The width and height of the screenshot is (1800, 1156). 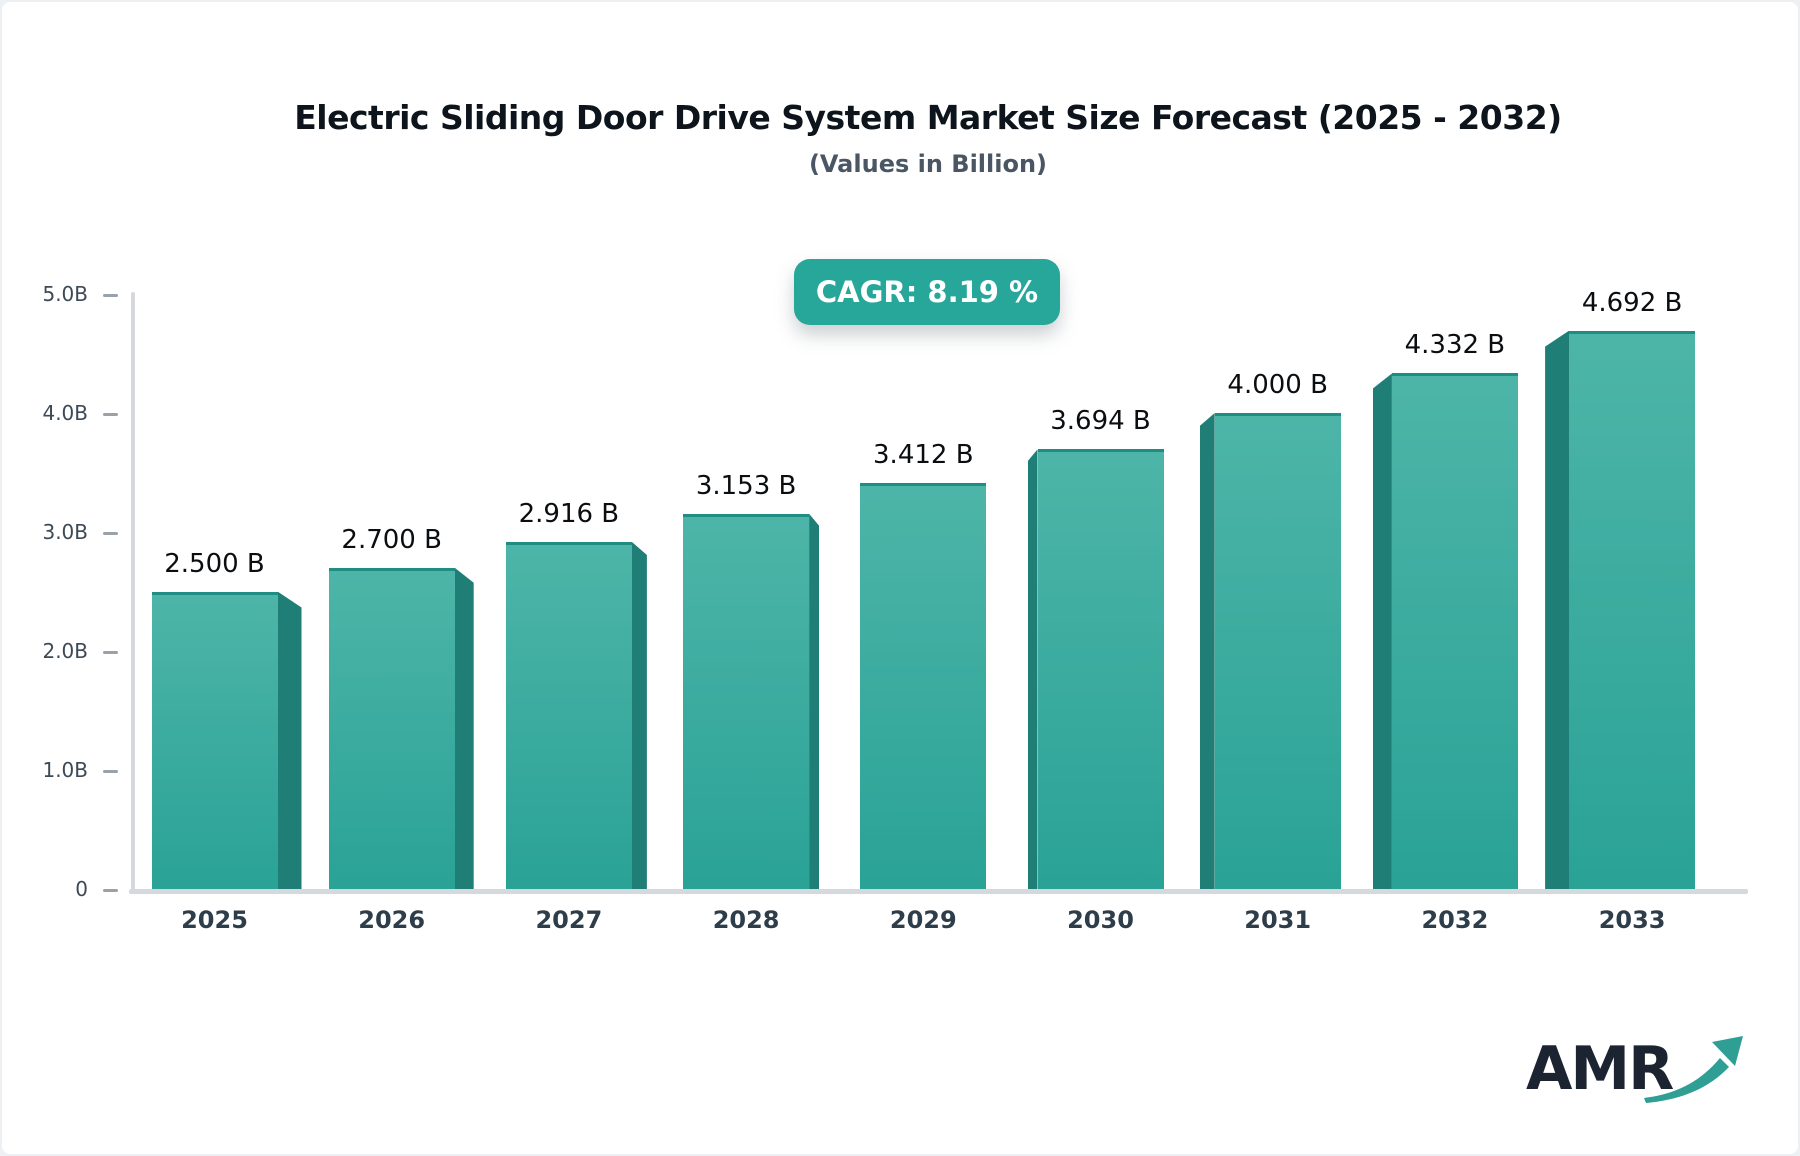 I want to click on y-axis-line, so click(x=133, y=593).